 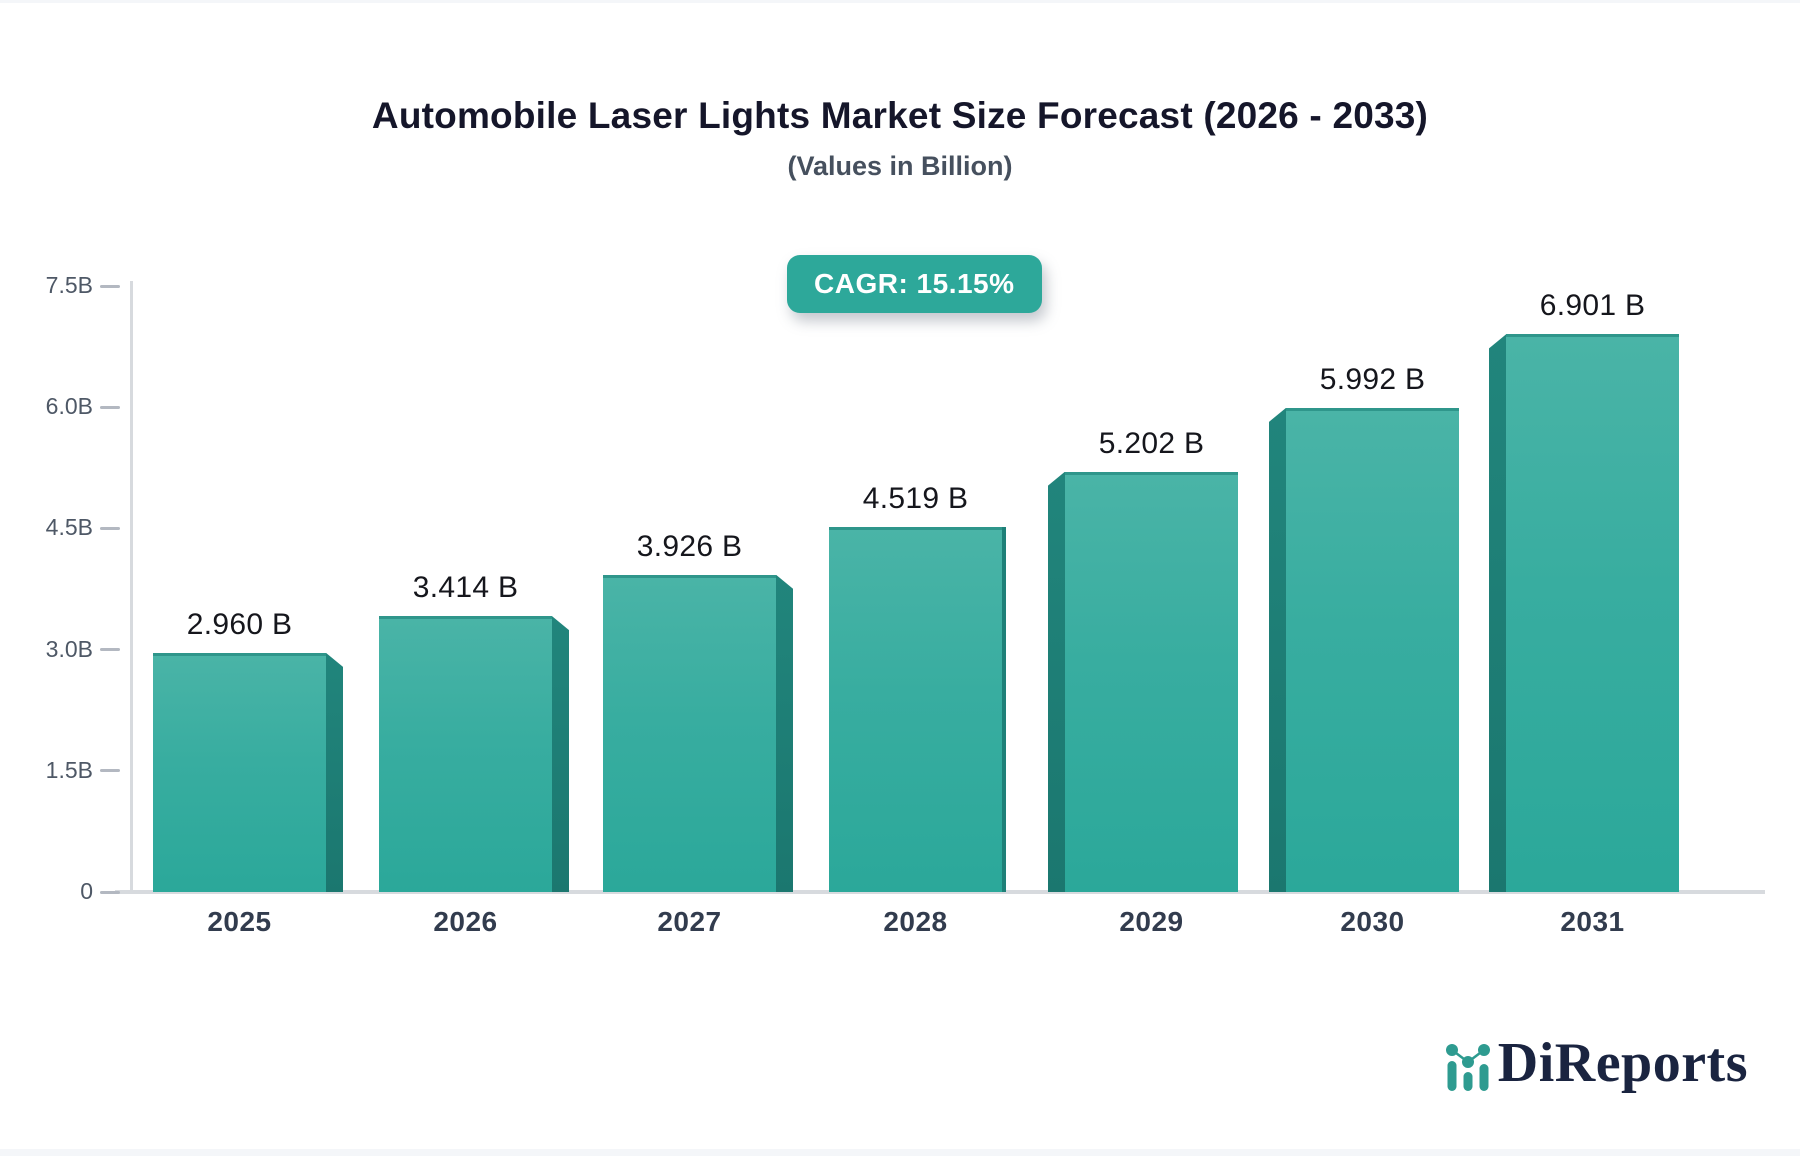 What do you see at coordinates (69, 648) in the screenshot?
I see `y-axis-tick-label: 3.0B` at bounding box center [69, 648].